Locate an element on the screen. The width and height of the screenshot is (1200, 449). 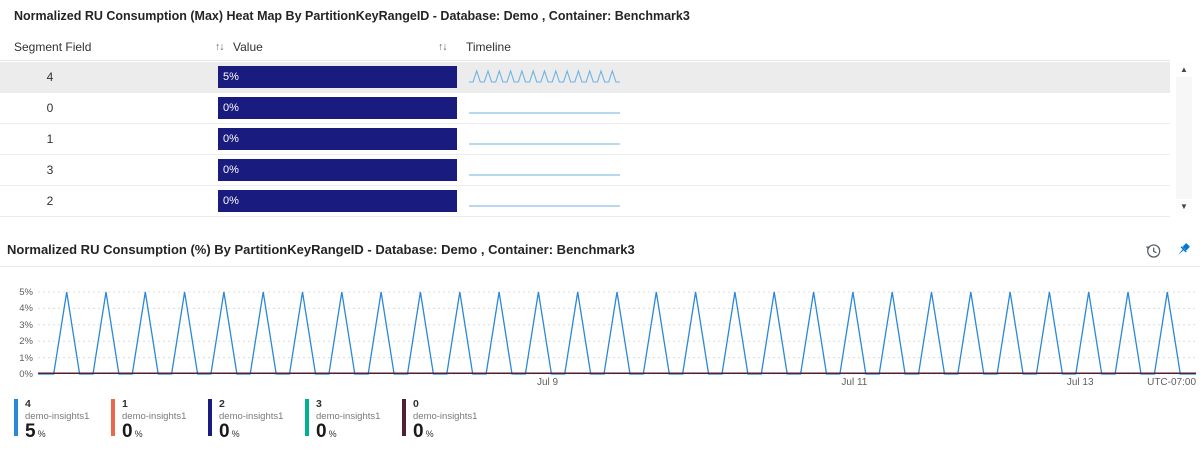
legend-series-name: 3 is located at coordinates (319, 404).